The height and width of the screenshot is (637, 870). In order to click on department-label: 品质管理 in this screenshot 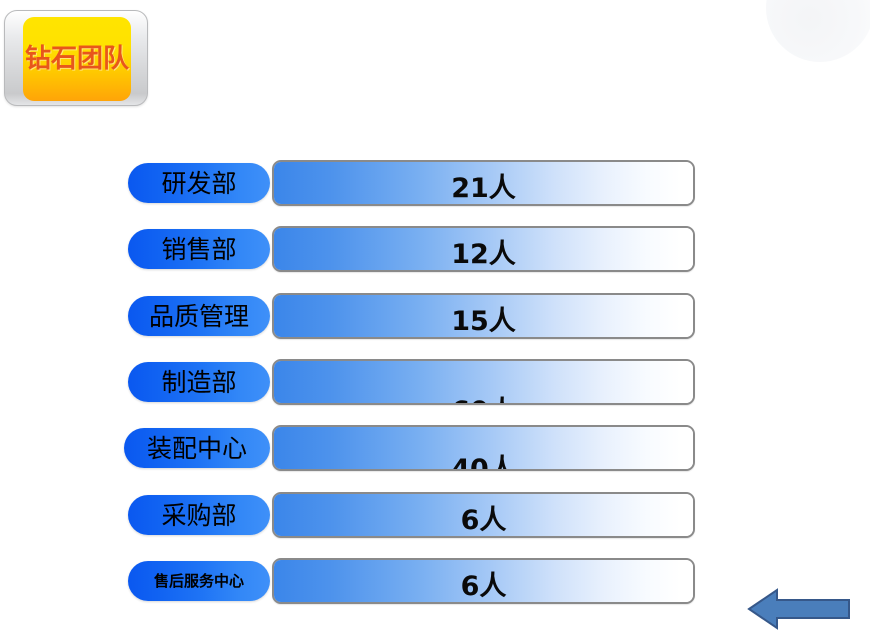, I will do `click(198, 316)`.